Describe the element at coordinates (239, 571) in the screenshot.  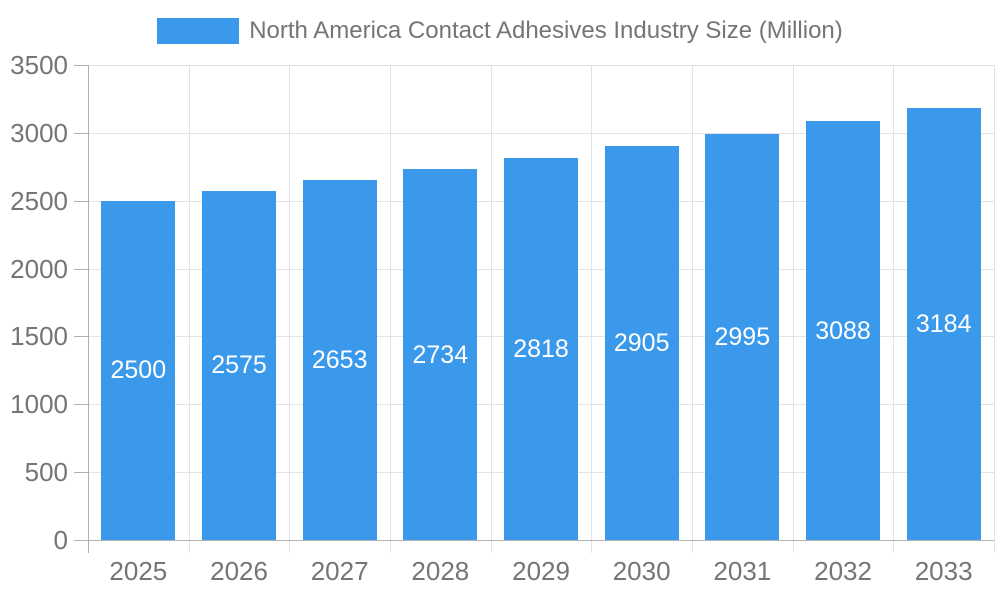
I see `x-tick-label: 2026` at that location.